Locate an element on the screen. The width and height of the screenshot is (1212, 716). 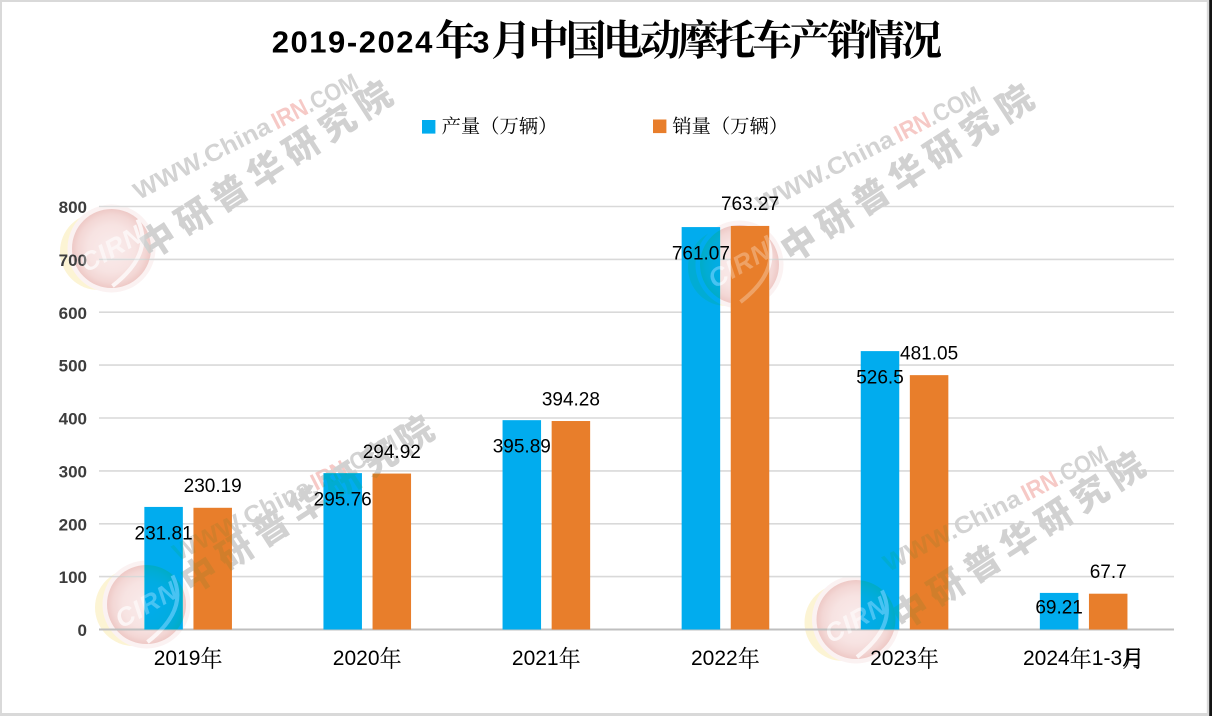
svg-text: 2021 is located at coordinates (535, 658).